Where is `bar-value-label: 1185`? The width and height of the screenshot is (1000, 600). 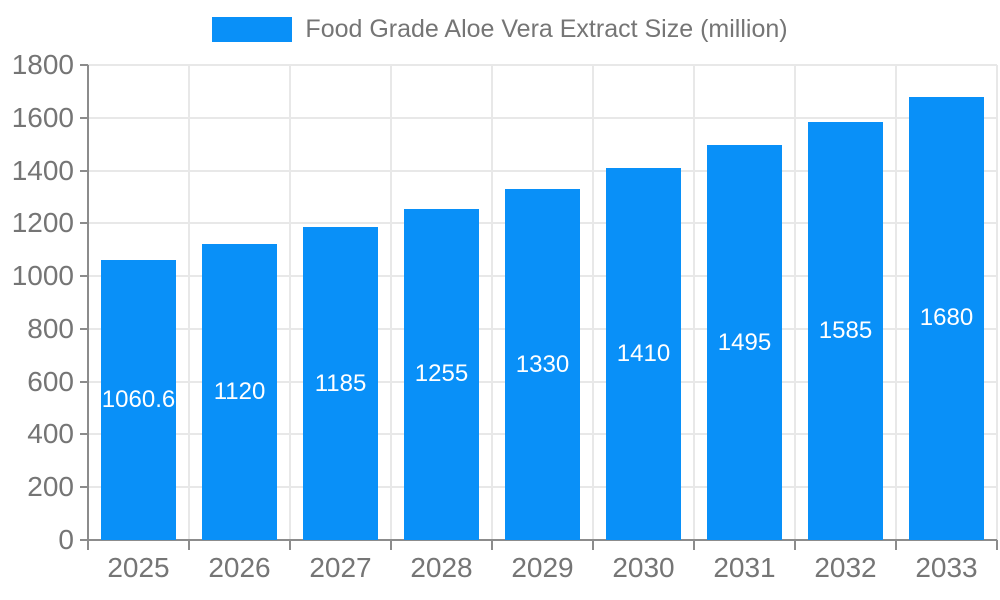 bar-value-label: 1185 is located at coordinates (340, 383).